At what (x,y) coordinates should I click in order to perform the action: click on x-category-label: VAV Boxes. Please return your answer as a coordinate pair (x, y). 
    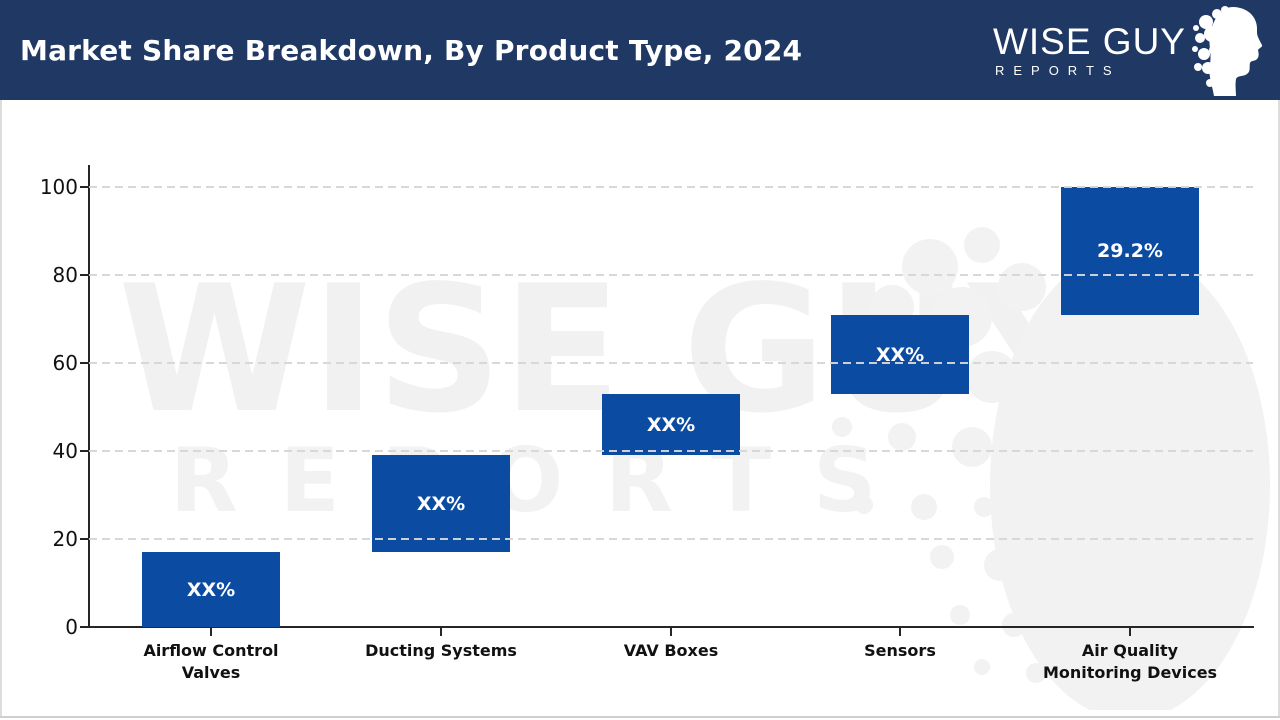
    Looking at the image, I should click on (671, 650).